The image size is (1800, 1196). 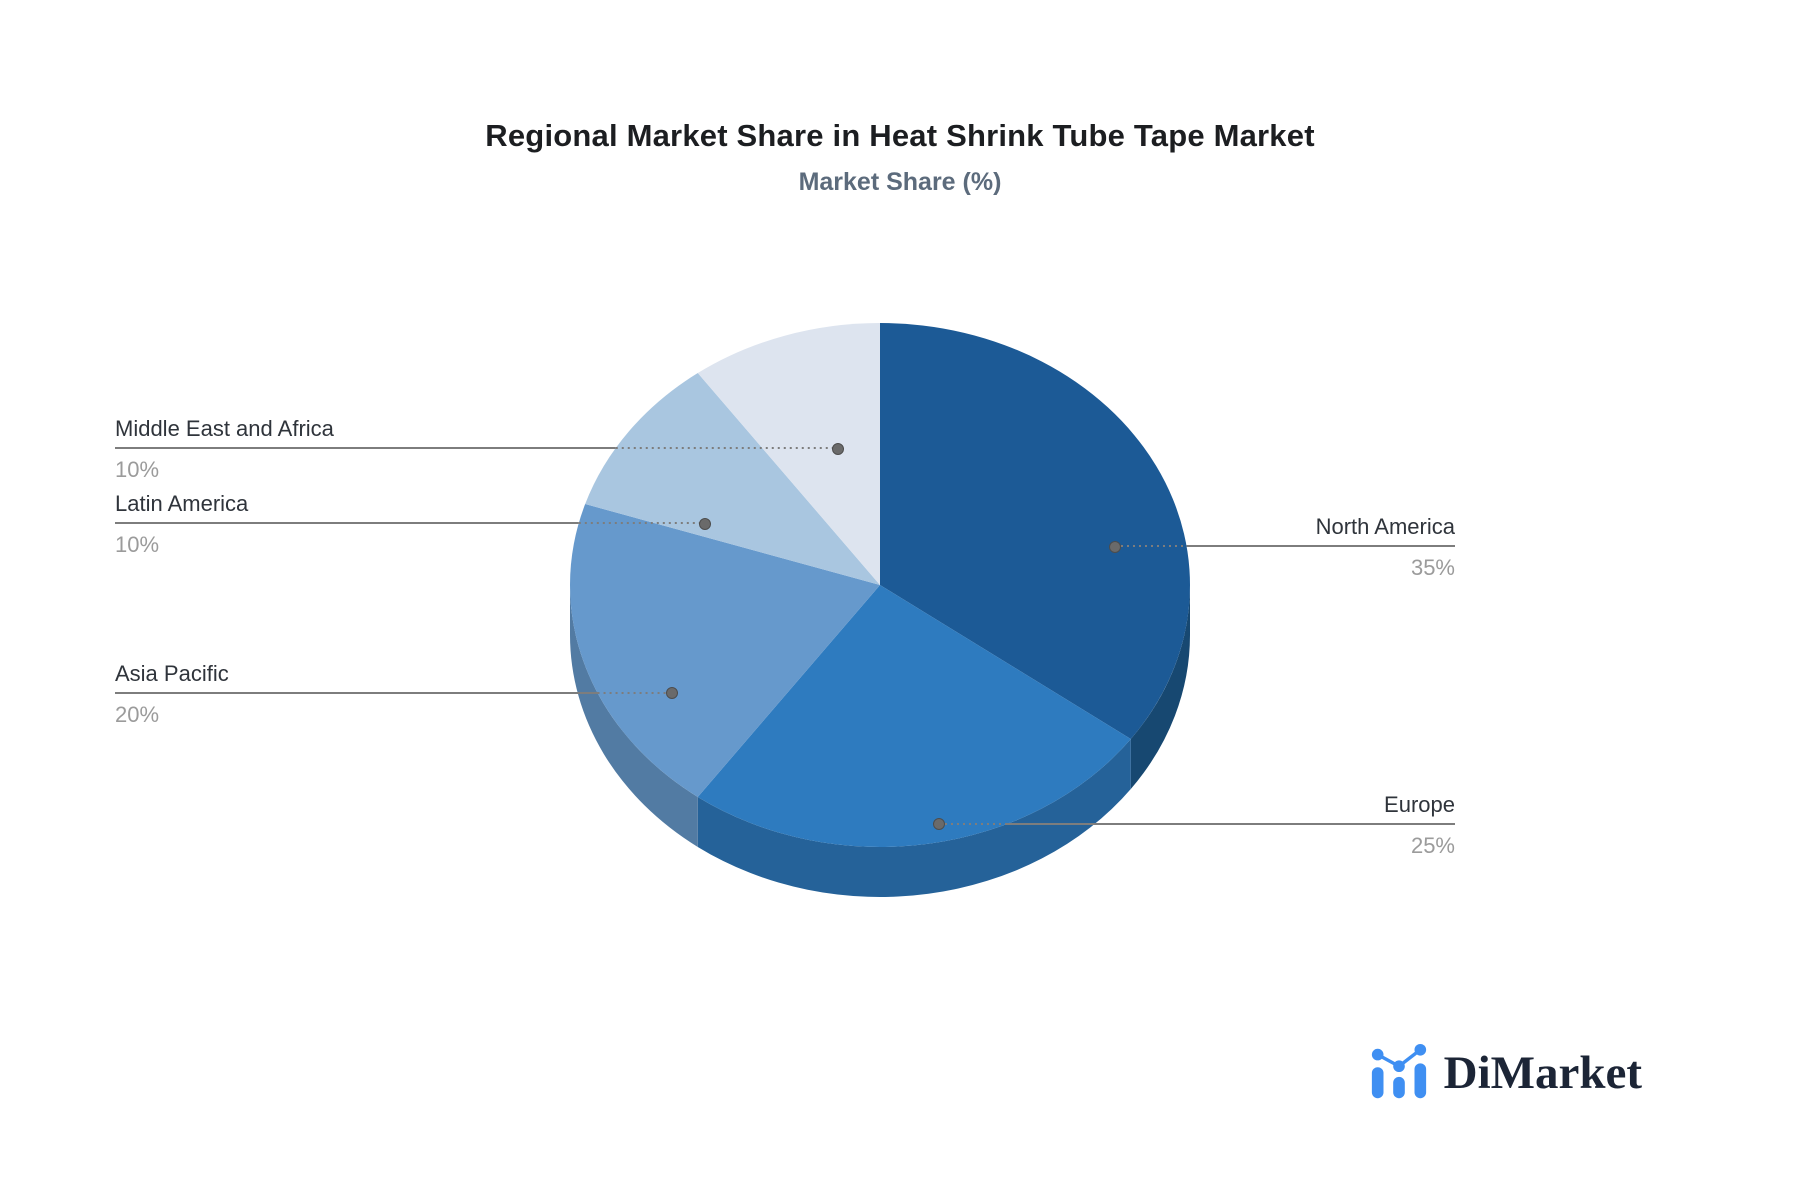 What do you see at coordinates (1035, 531) in the screenshot?
I see `pie-slice-north-america` at bounding box center [1035, 531].